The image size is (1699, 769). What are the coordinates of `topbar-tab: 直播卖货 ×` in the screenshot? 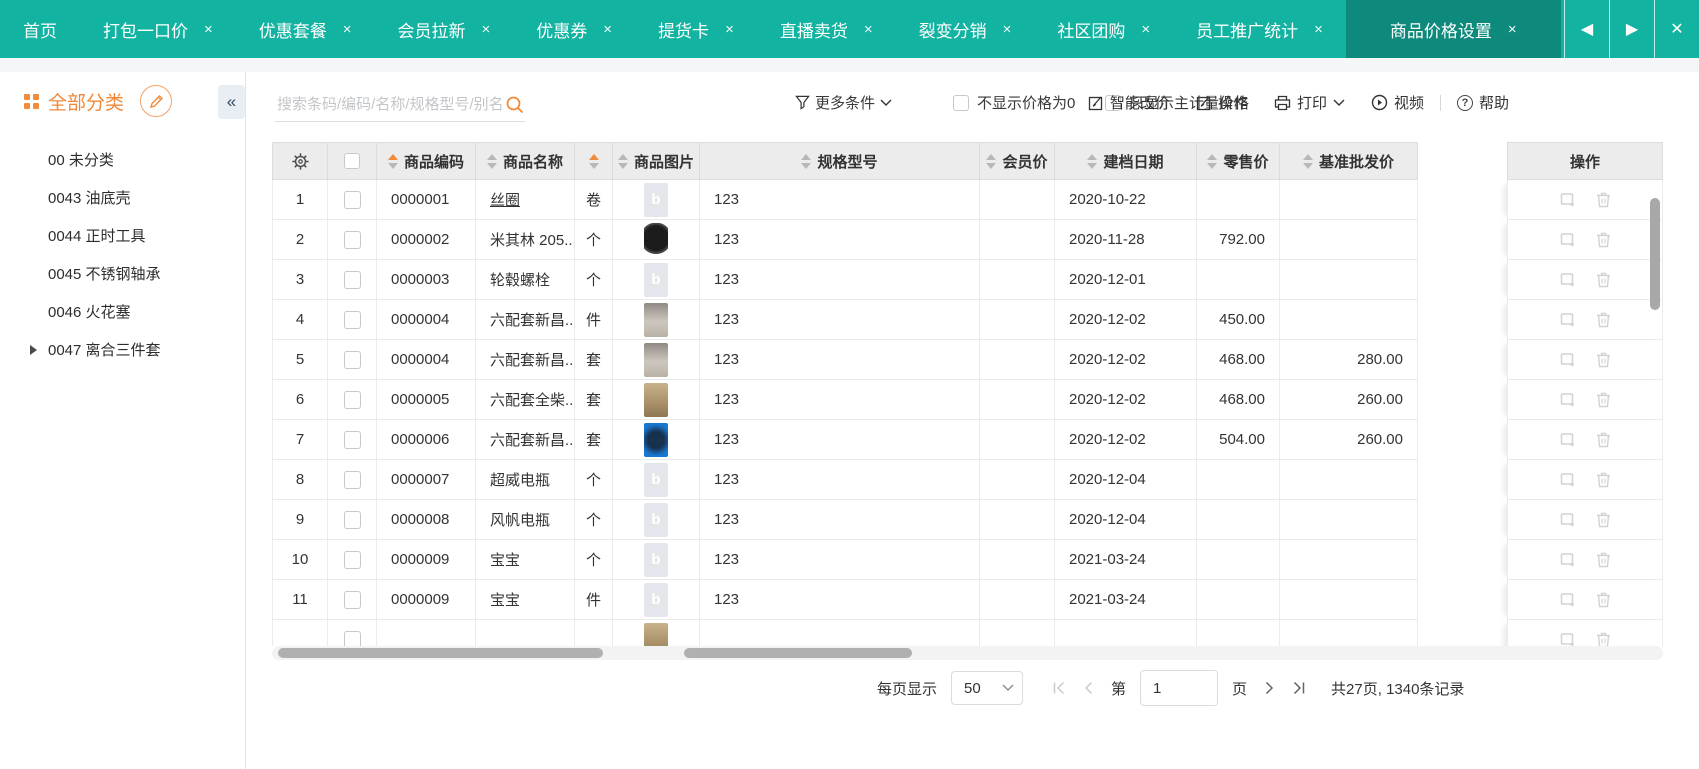 It's located at (826, 29).